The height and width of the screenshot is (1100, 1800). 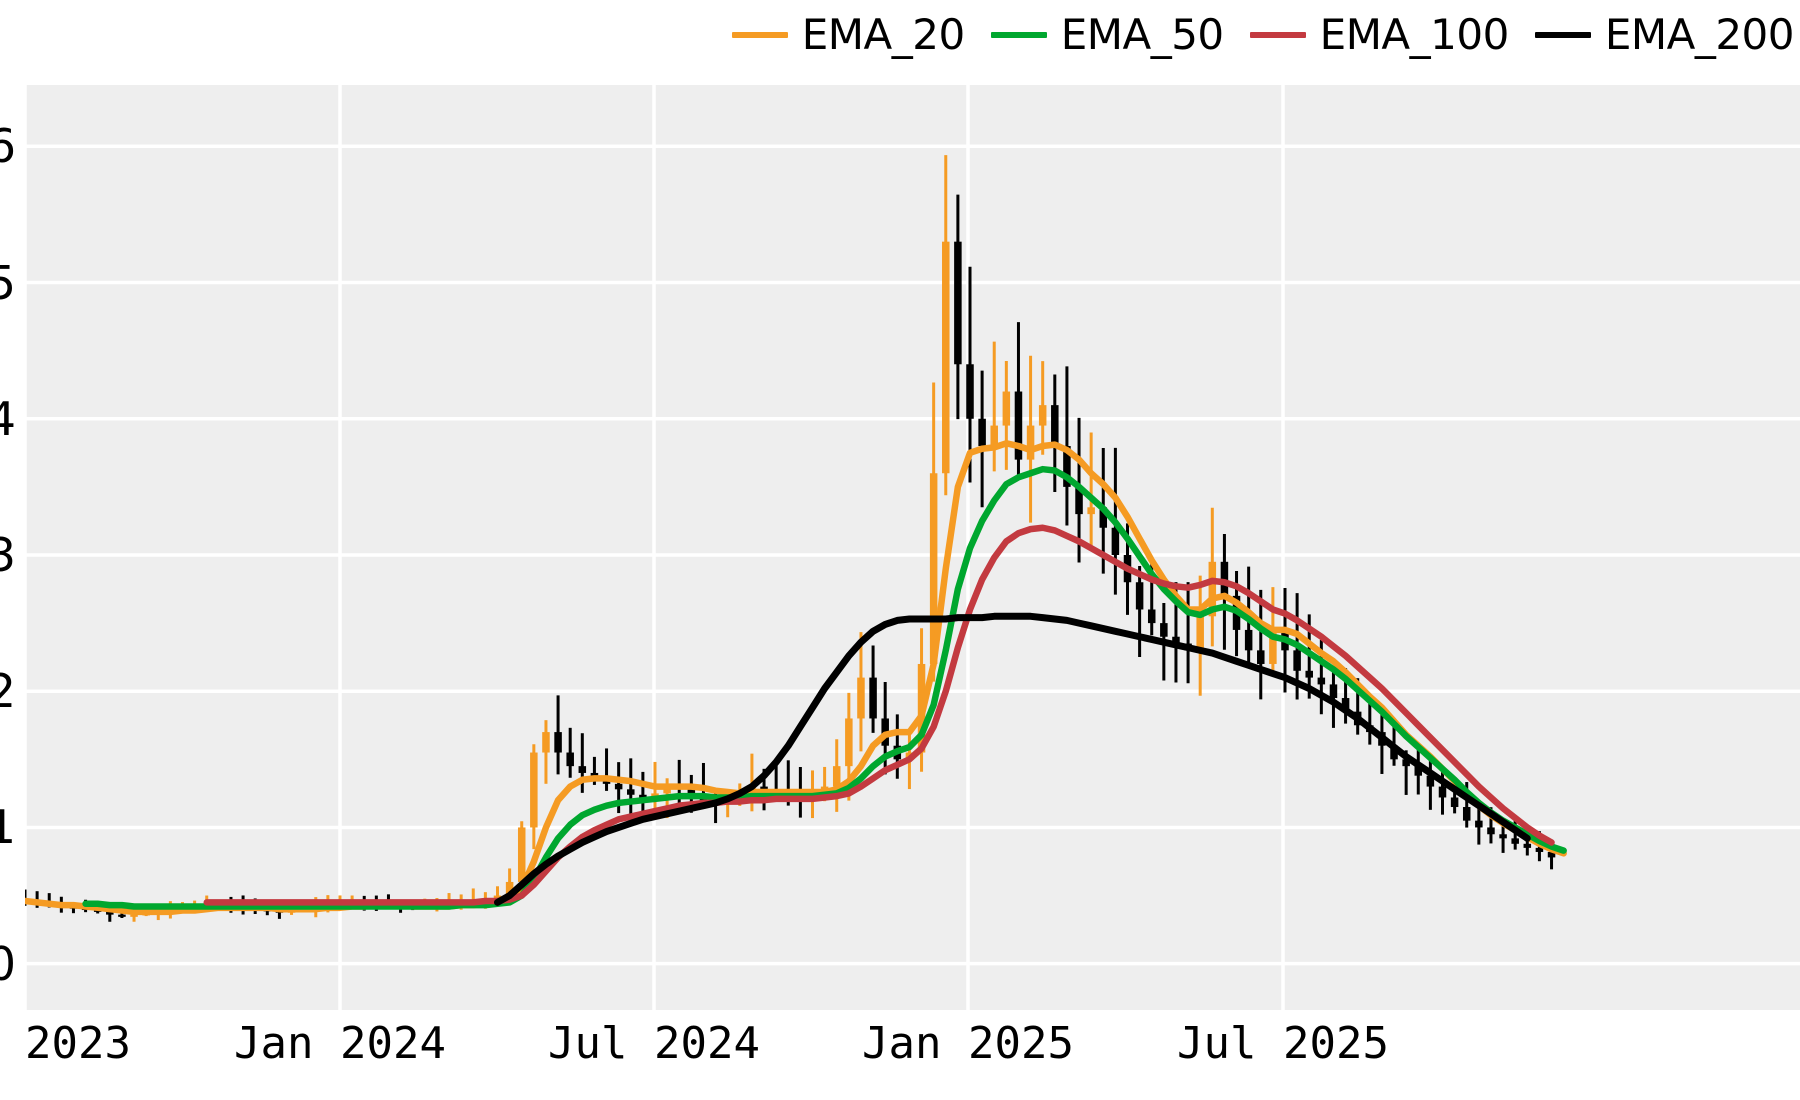 I want to click on legend-label: EMA_200, so click(x=1699, y=34).